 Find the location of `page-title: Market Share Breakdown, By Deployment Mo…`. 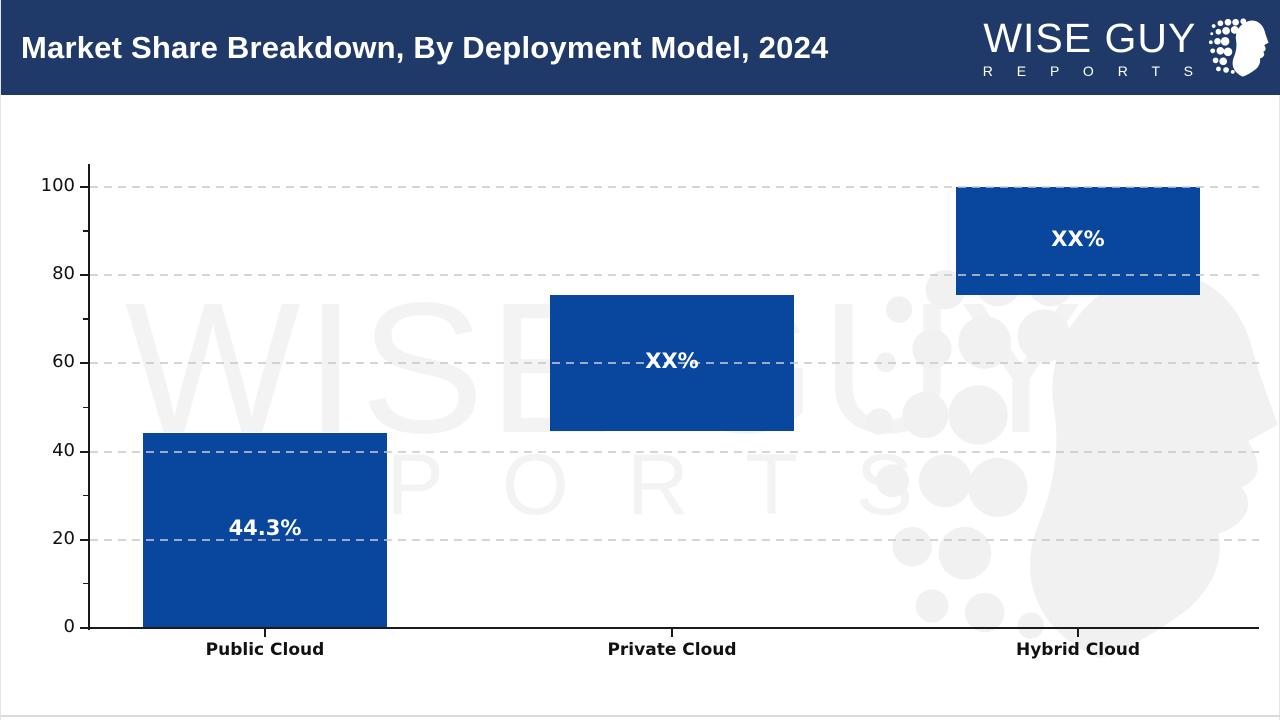

page-title: Market Share Breakdown, By Deployment Mo… is located at coordinates (425, 47).